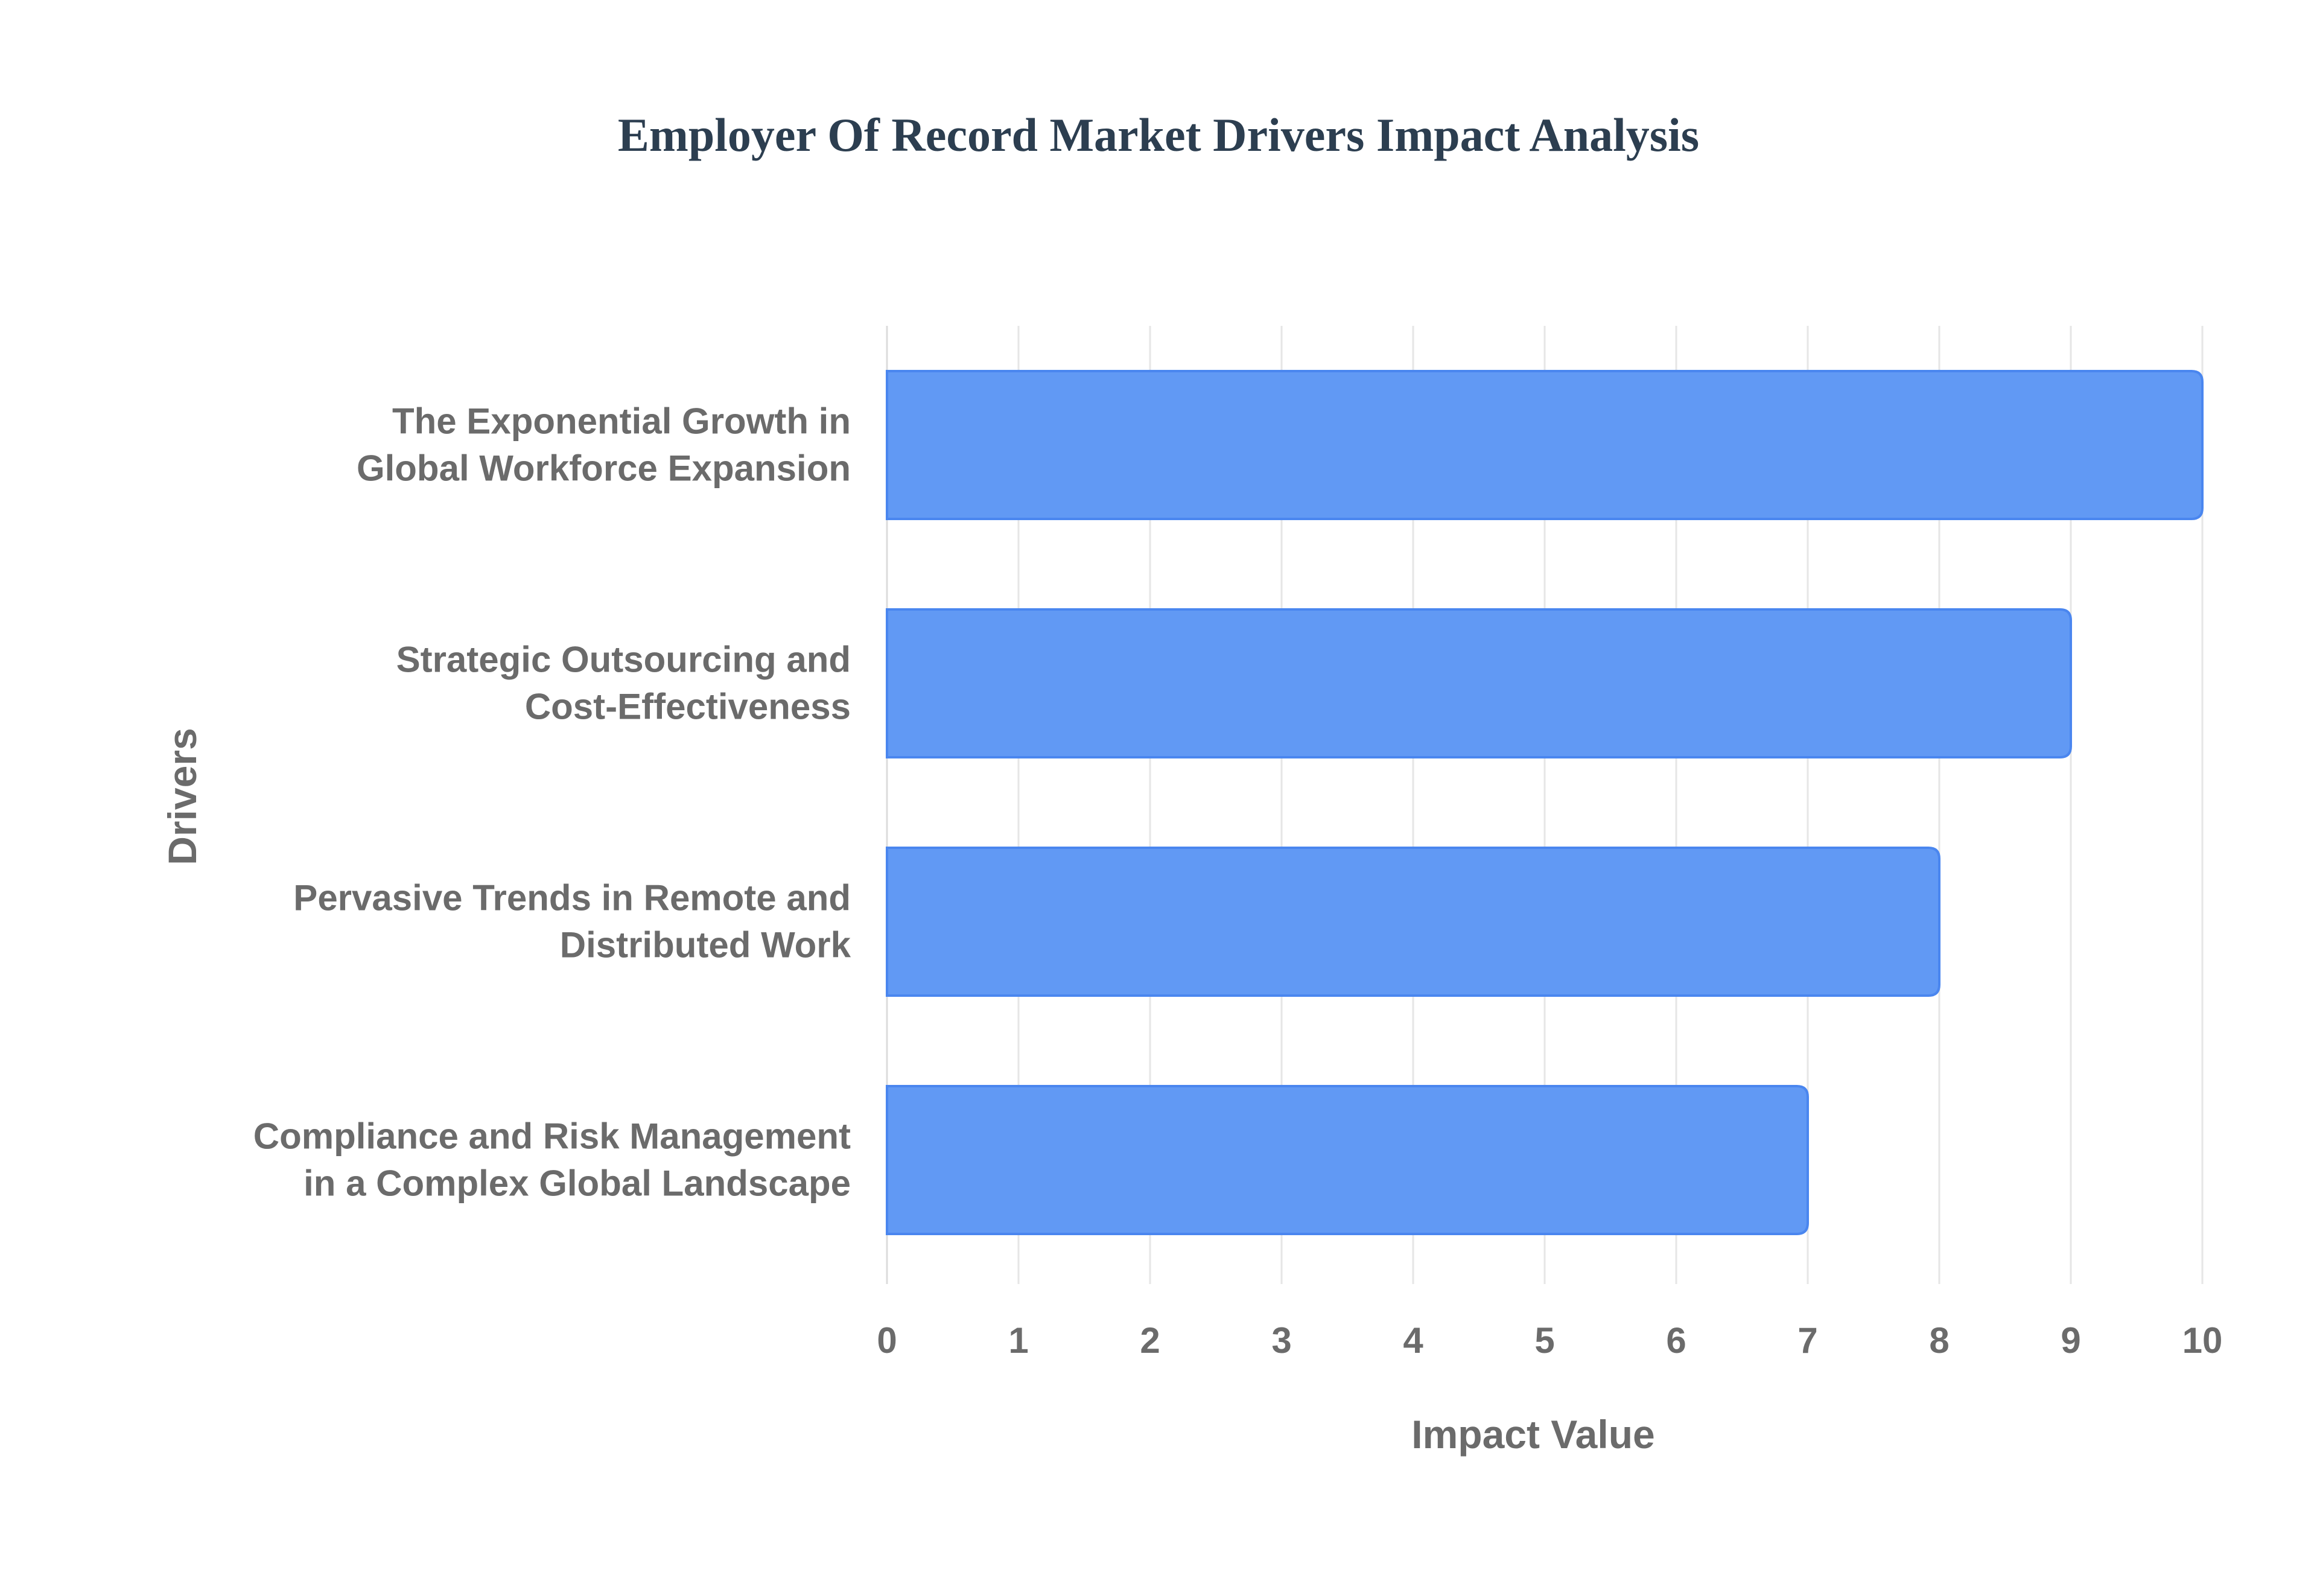  I want to click on x-tick-label: 4, so click(1413, 1340).